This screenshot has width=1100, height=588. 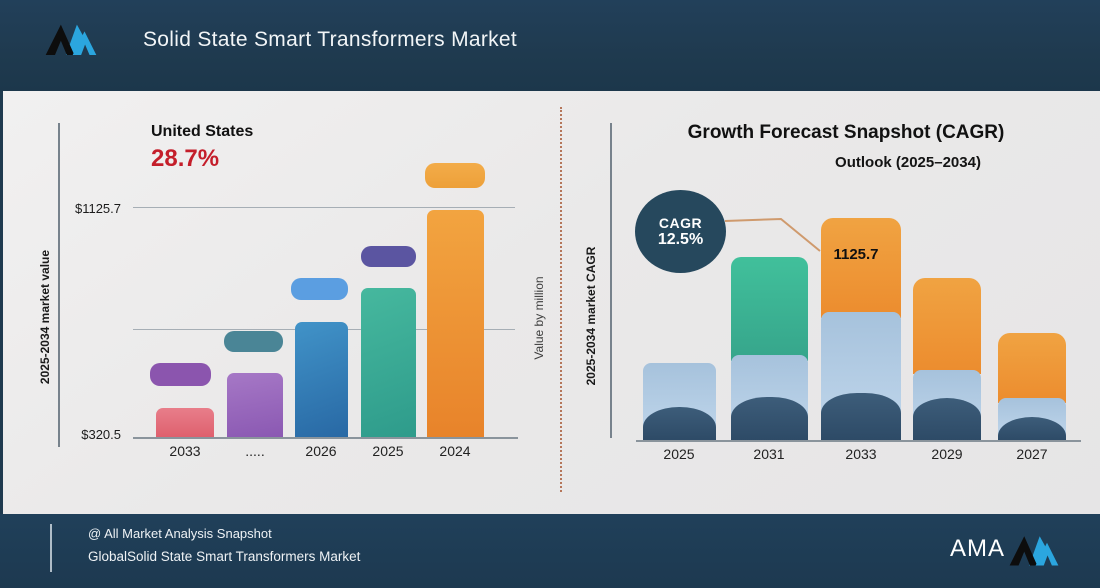 I want to click on cagr-badge-value: 12.5%, so click(x=680, y=239).